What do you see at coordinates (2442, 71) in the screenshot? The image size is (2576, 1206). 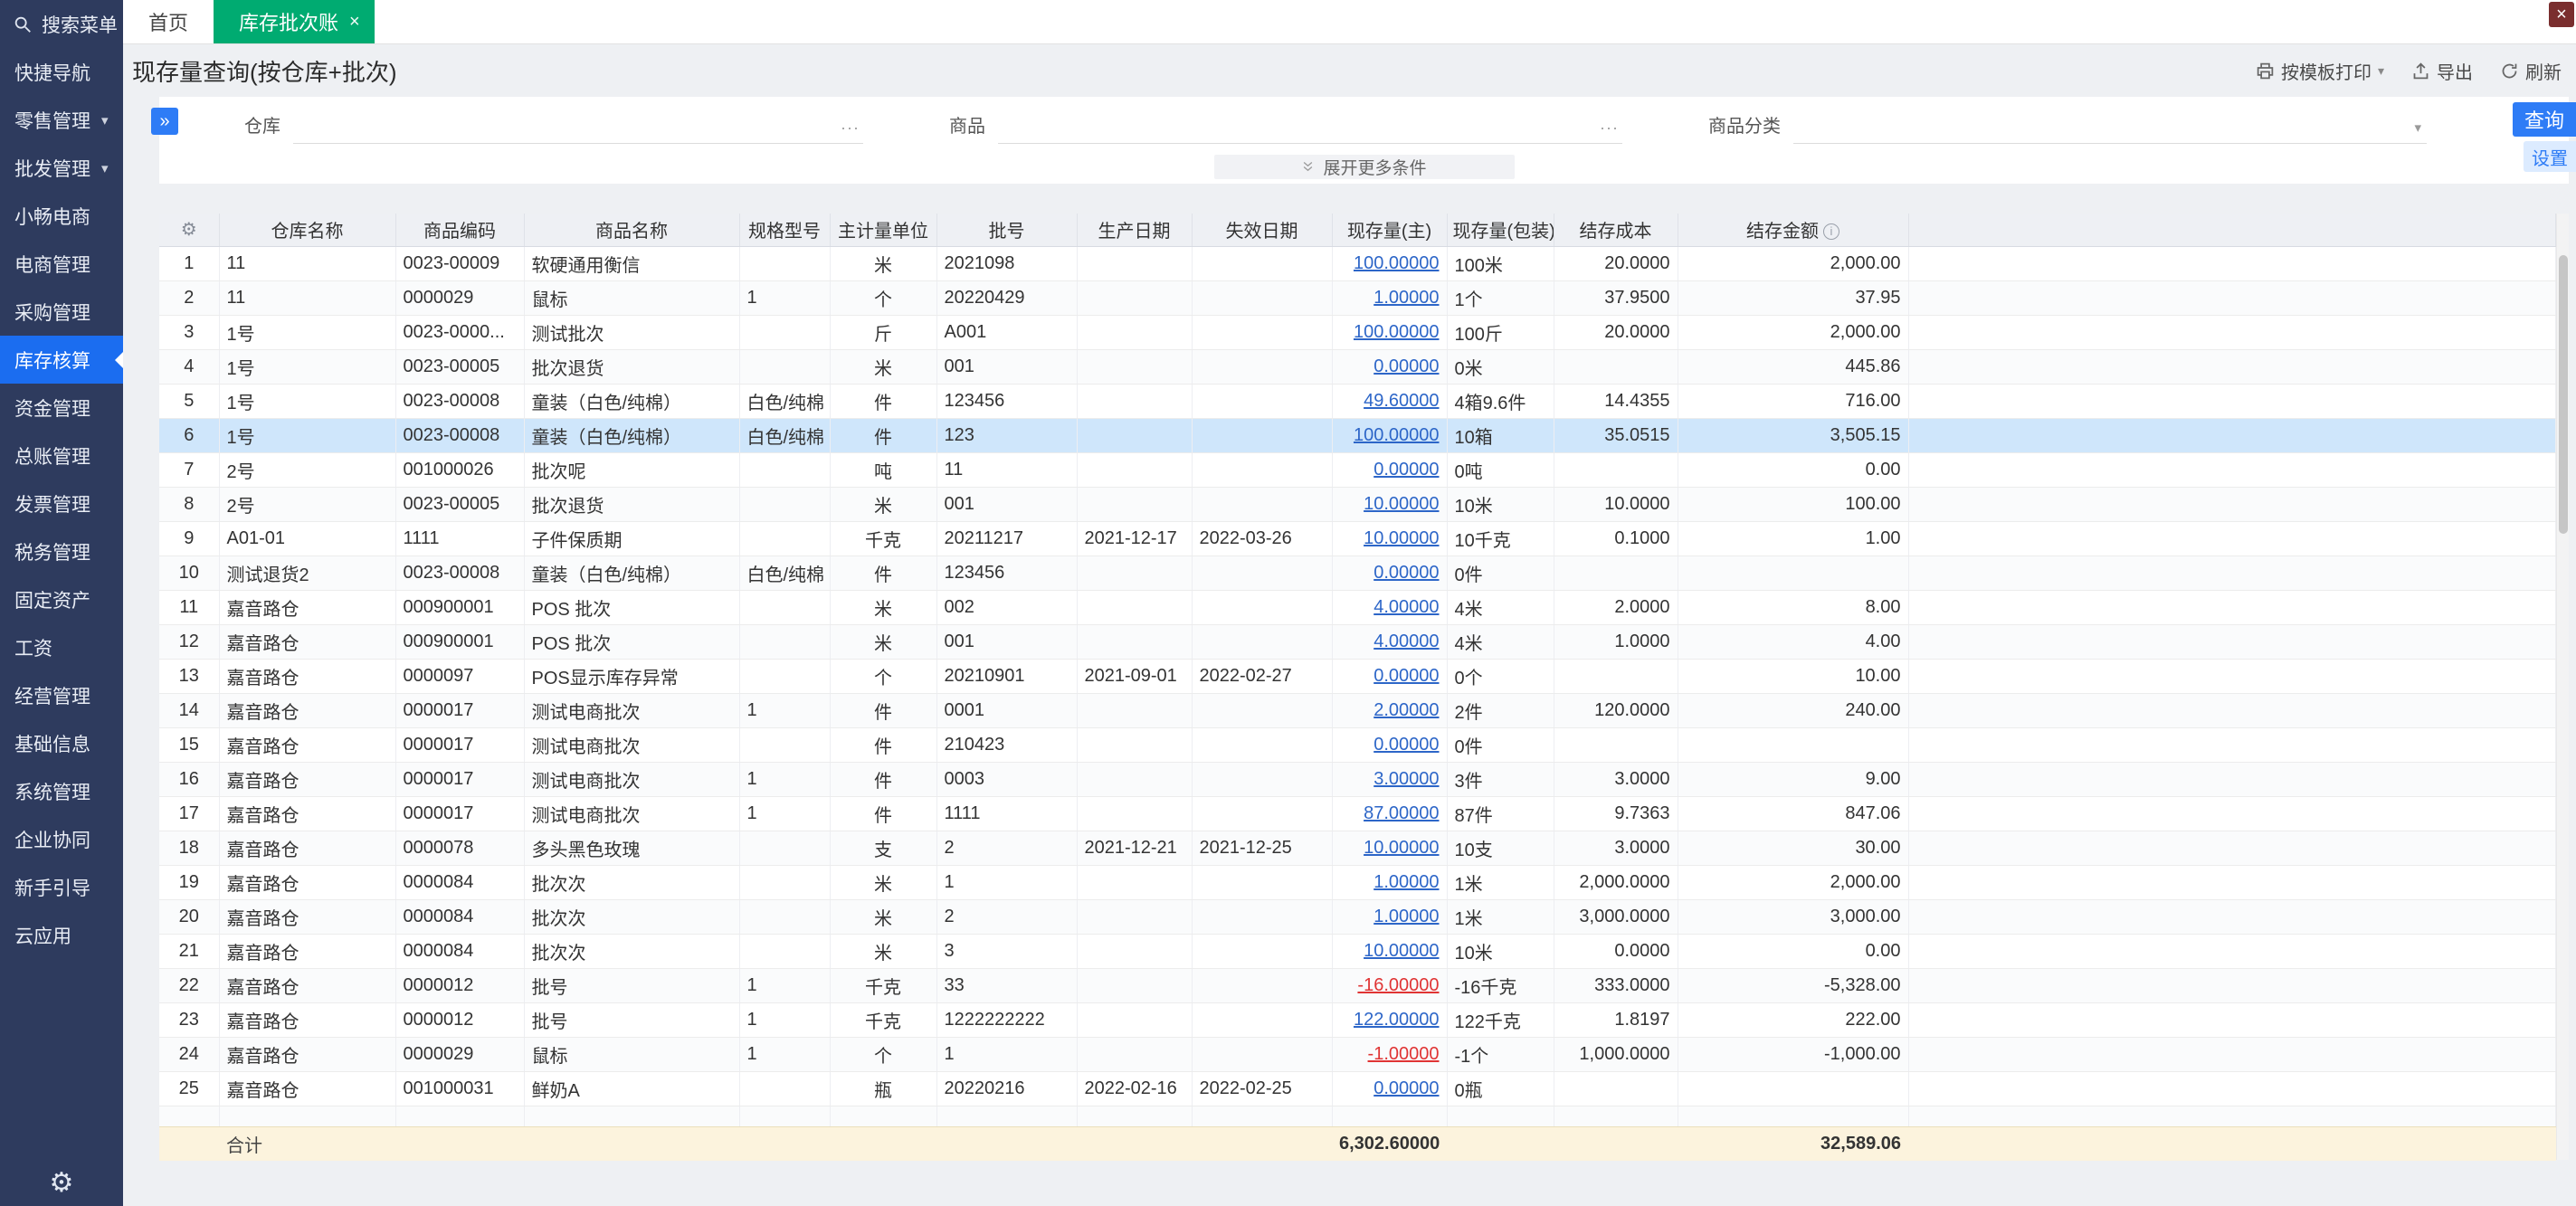 I see `export-button: 导出` at bounding box center [2442, 71].